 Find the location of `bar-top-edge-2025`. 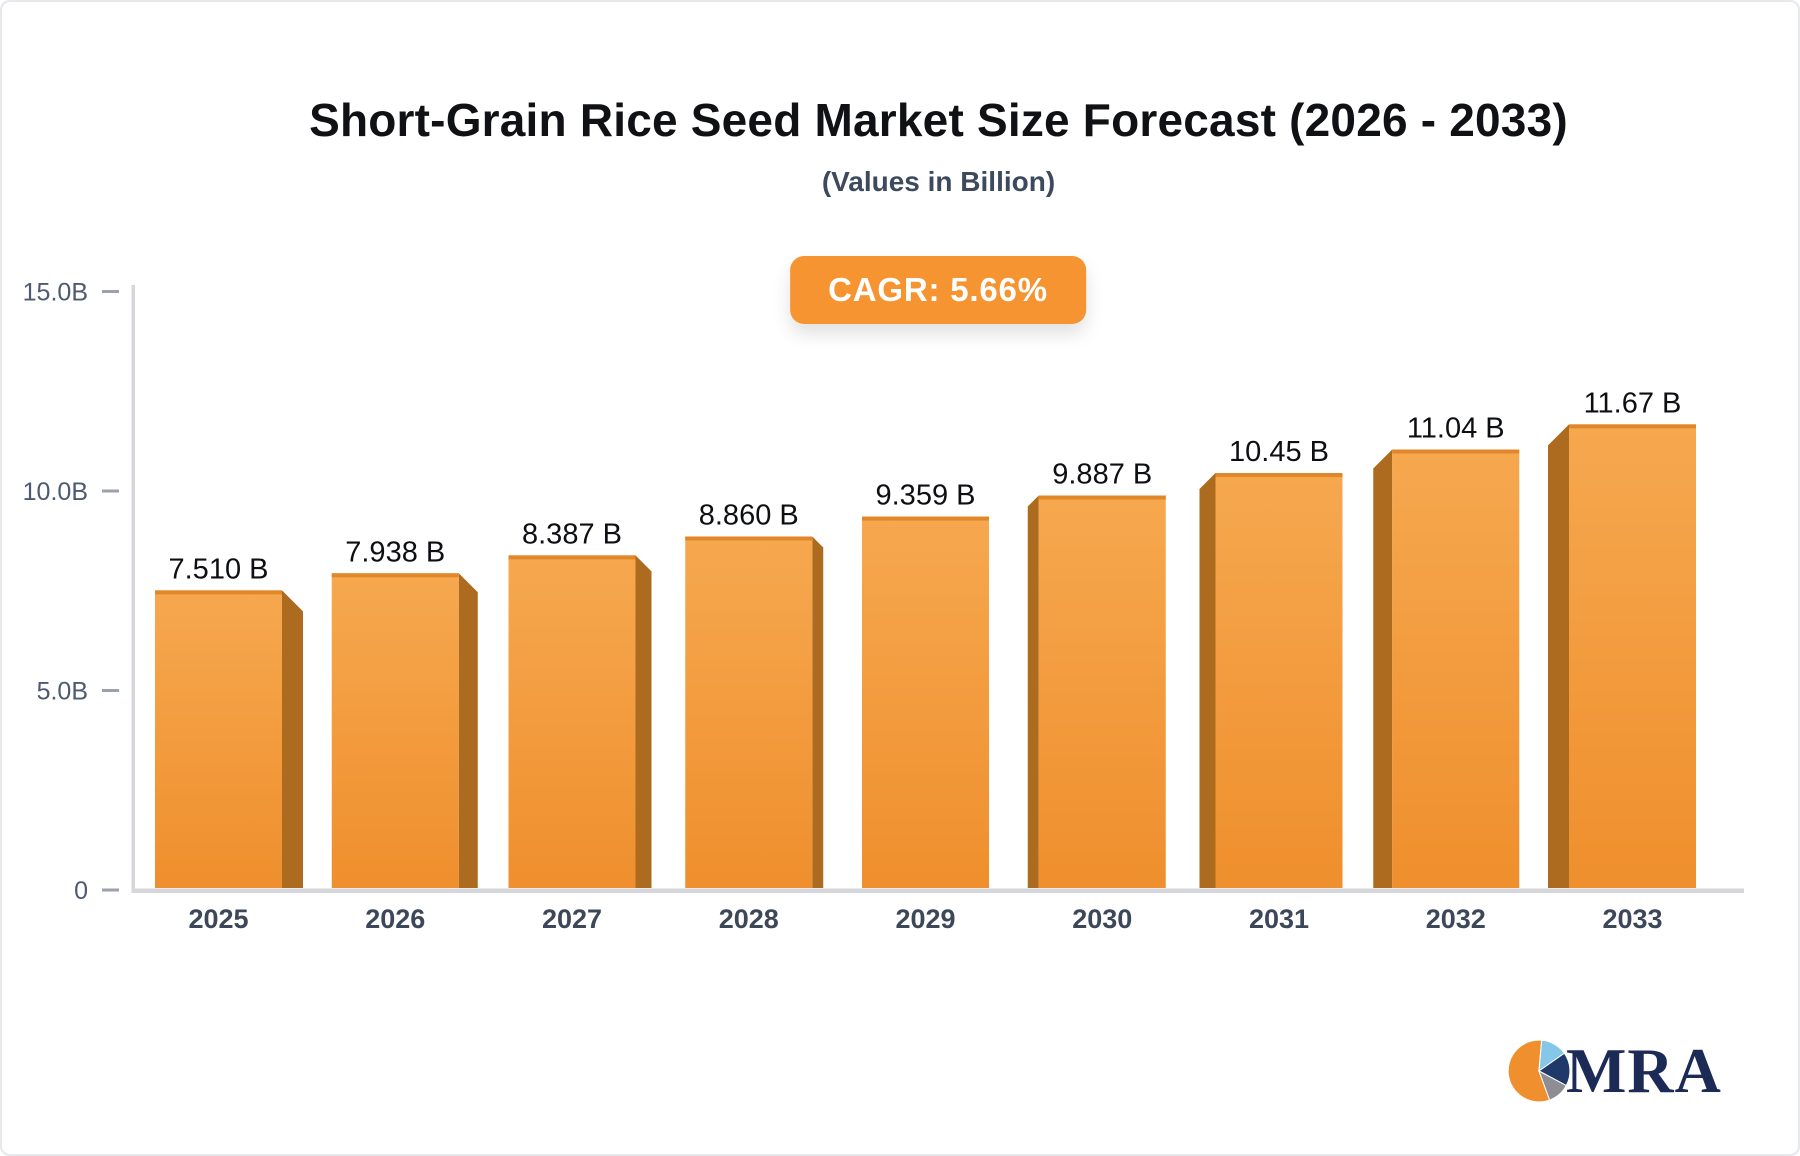

bar-top-edge-2025 is located at coordinates (218, 592).